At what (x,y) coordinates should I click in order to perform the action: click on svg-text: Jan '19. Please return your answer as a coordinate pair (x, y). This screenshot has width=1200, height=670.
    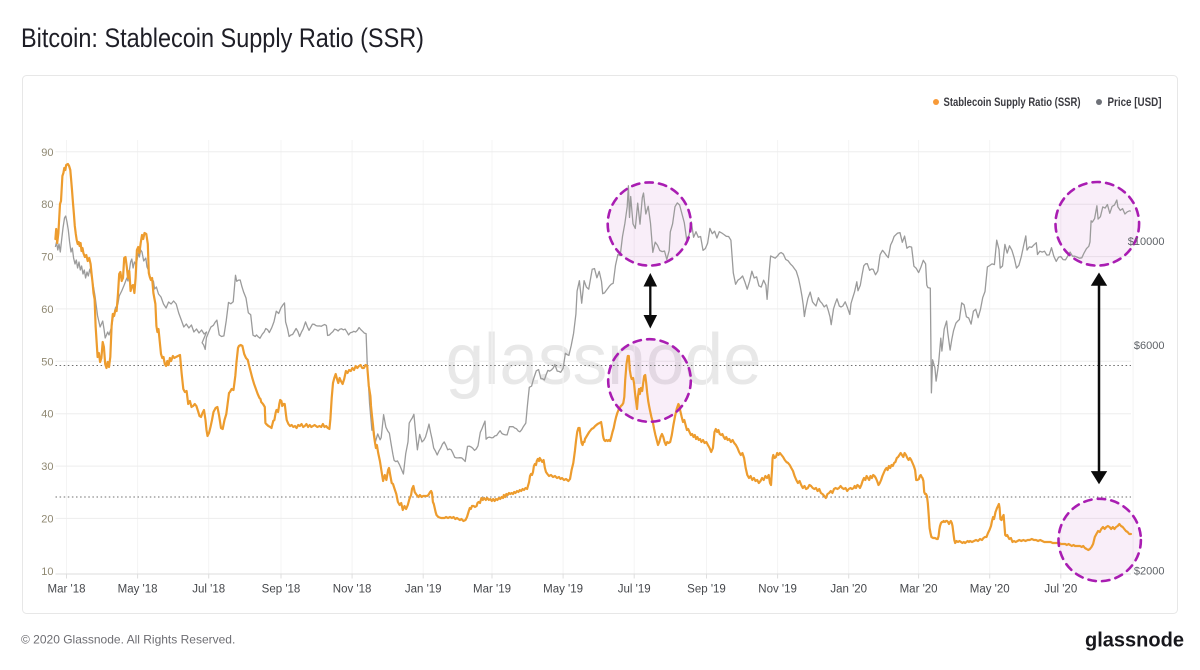
    Looking at the image, I should click on (423, 589).